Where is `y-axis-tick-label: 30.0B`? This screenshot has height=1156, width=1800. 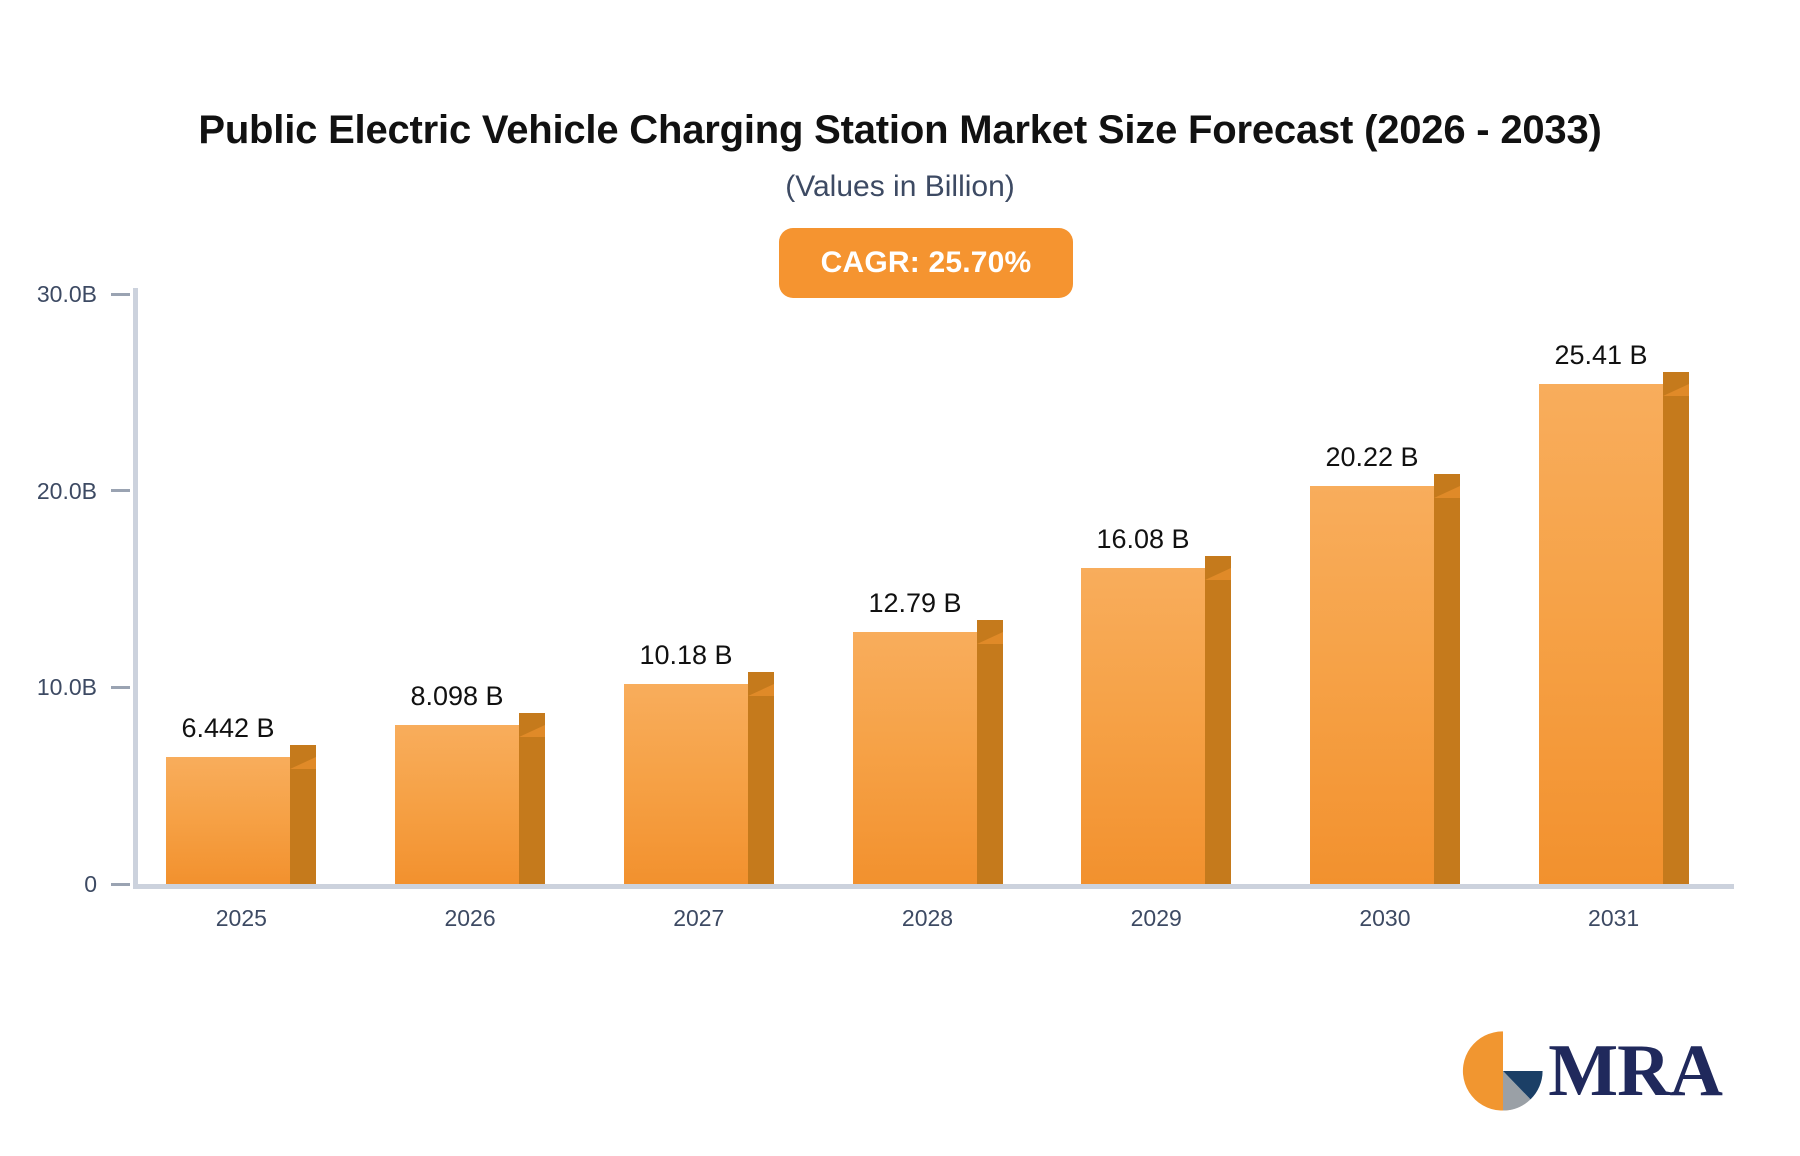
y-axis-tick-label: 30.0B is located at coordinates (66, 294).